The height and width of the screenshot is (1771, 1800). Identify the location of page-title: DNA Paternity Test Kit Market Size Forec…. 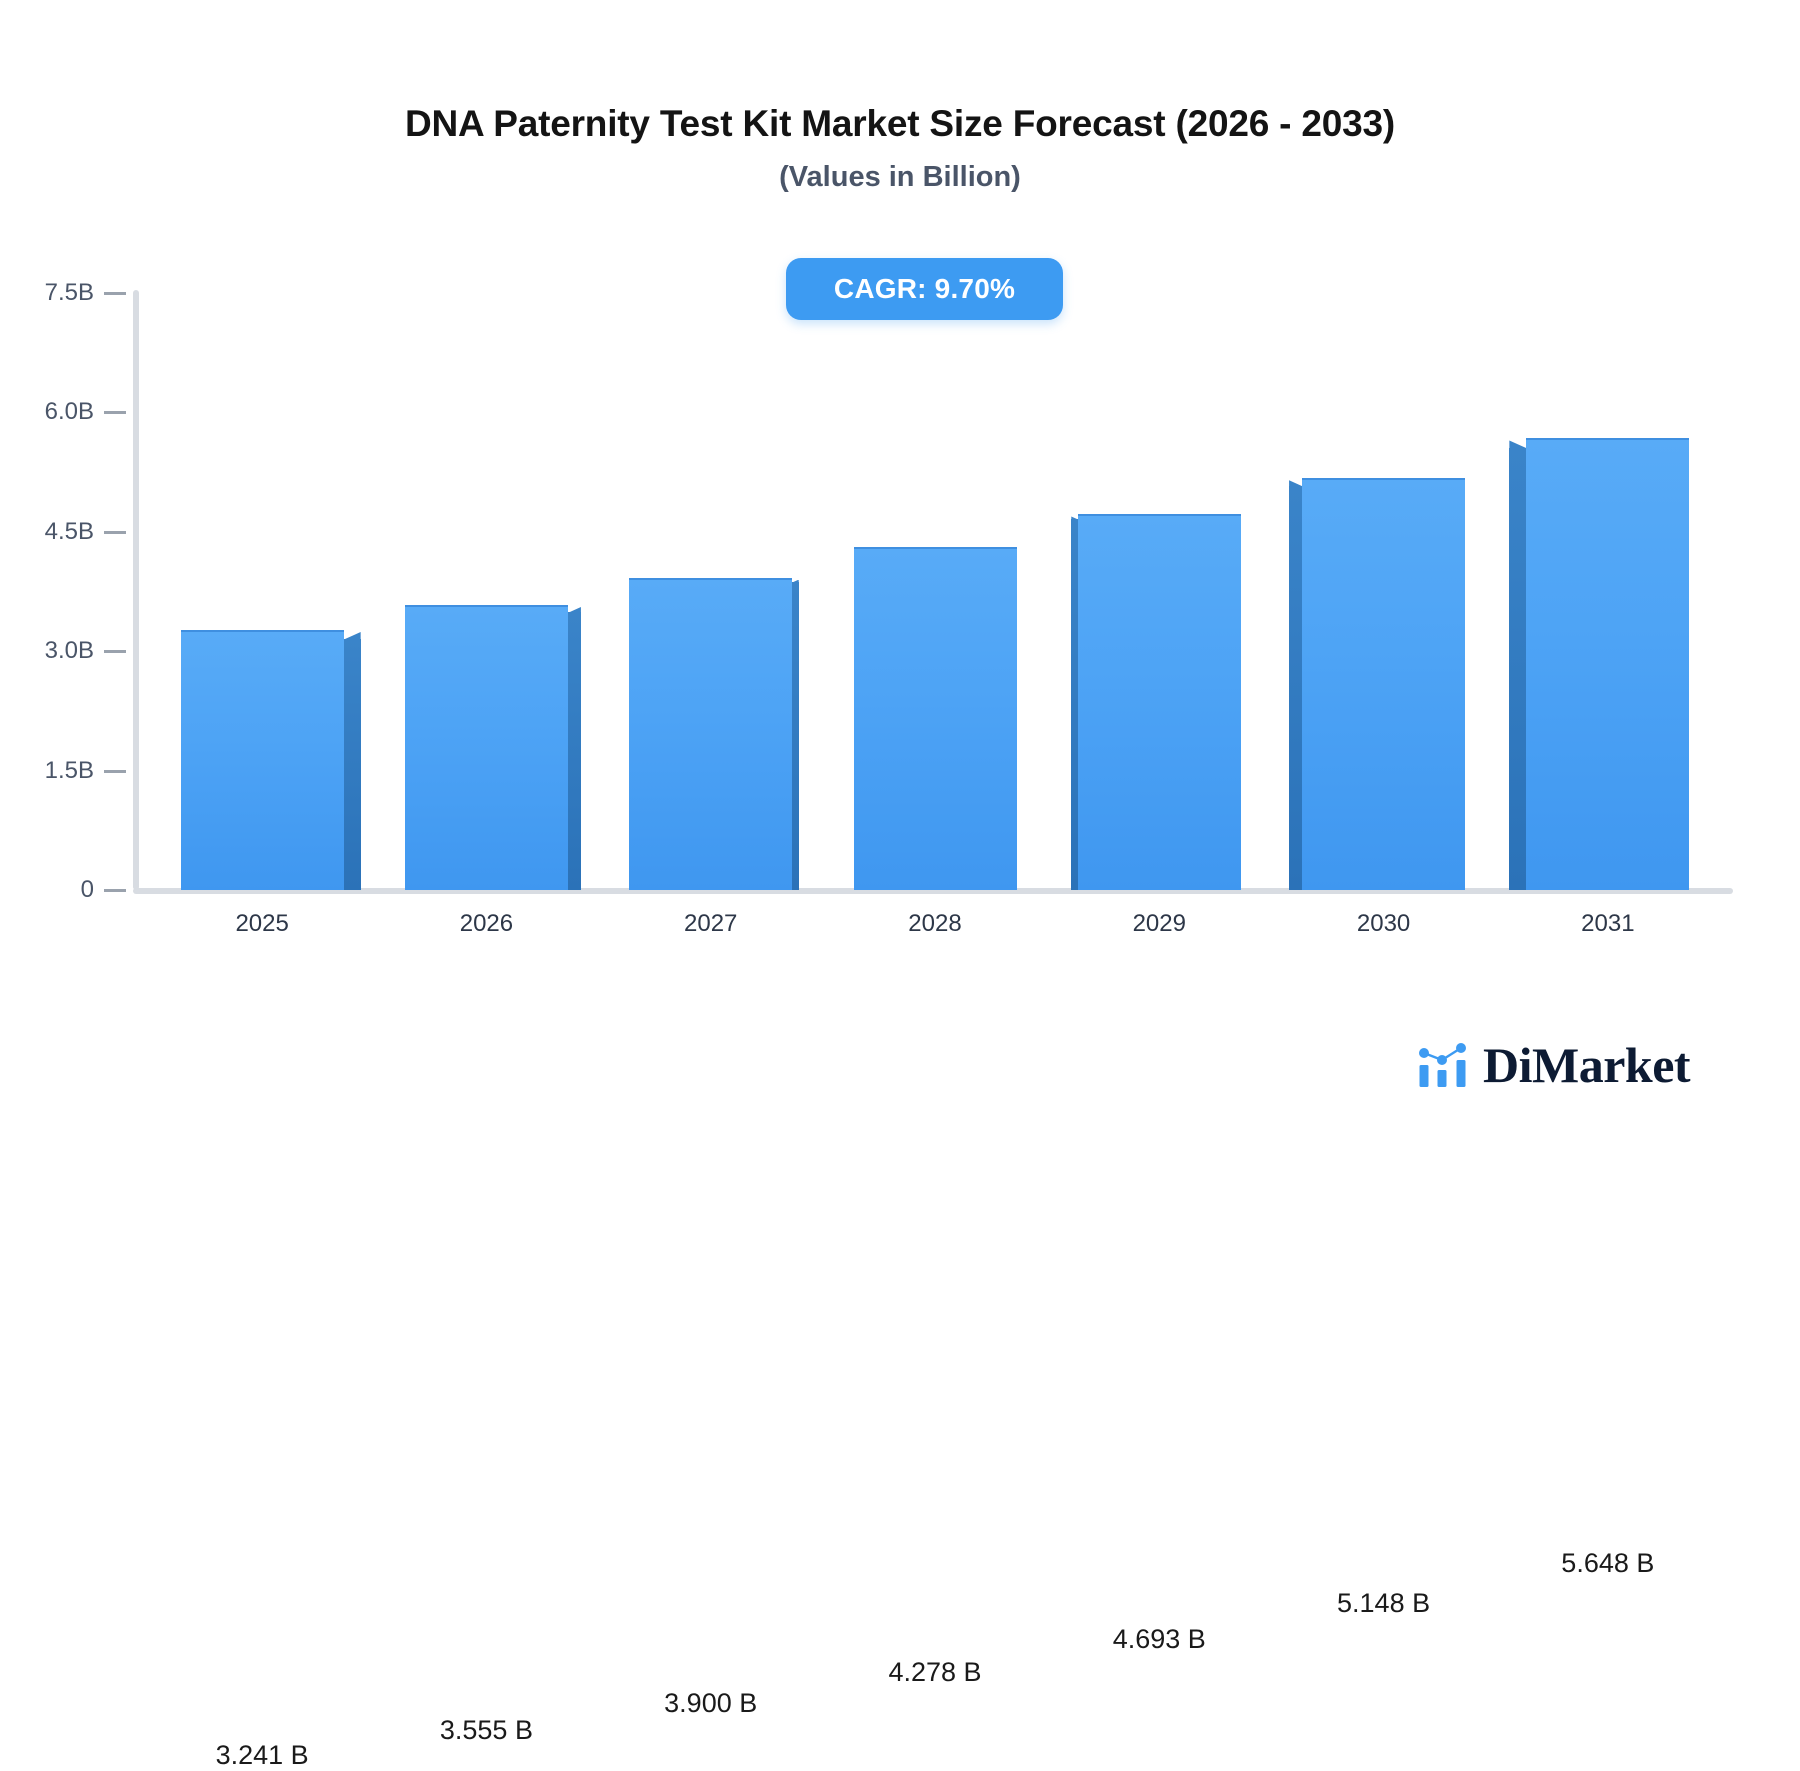
(900, 123).